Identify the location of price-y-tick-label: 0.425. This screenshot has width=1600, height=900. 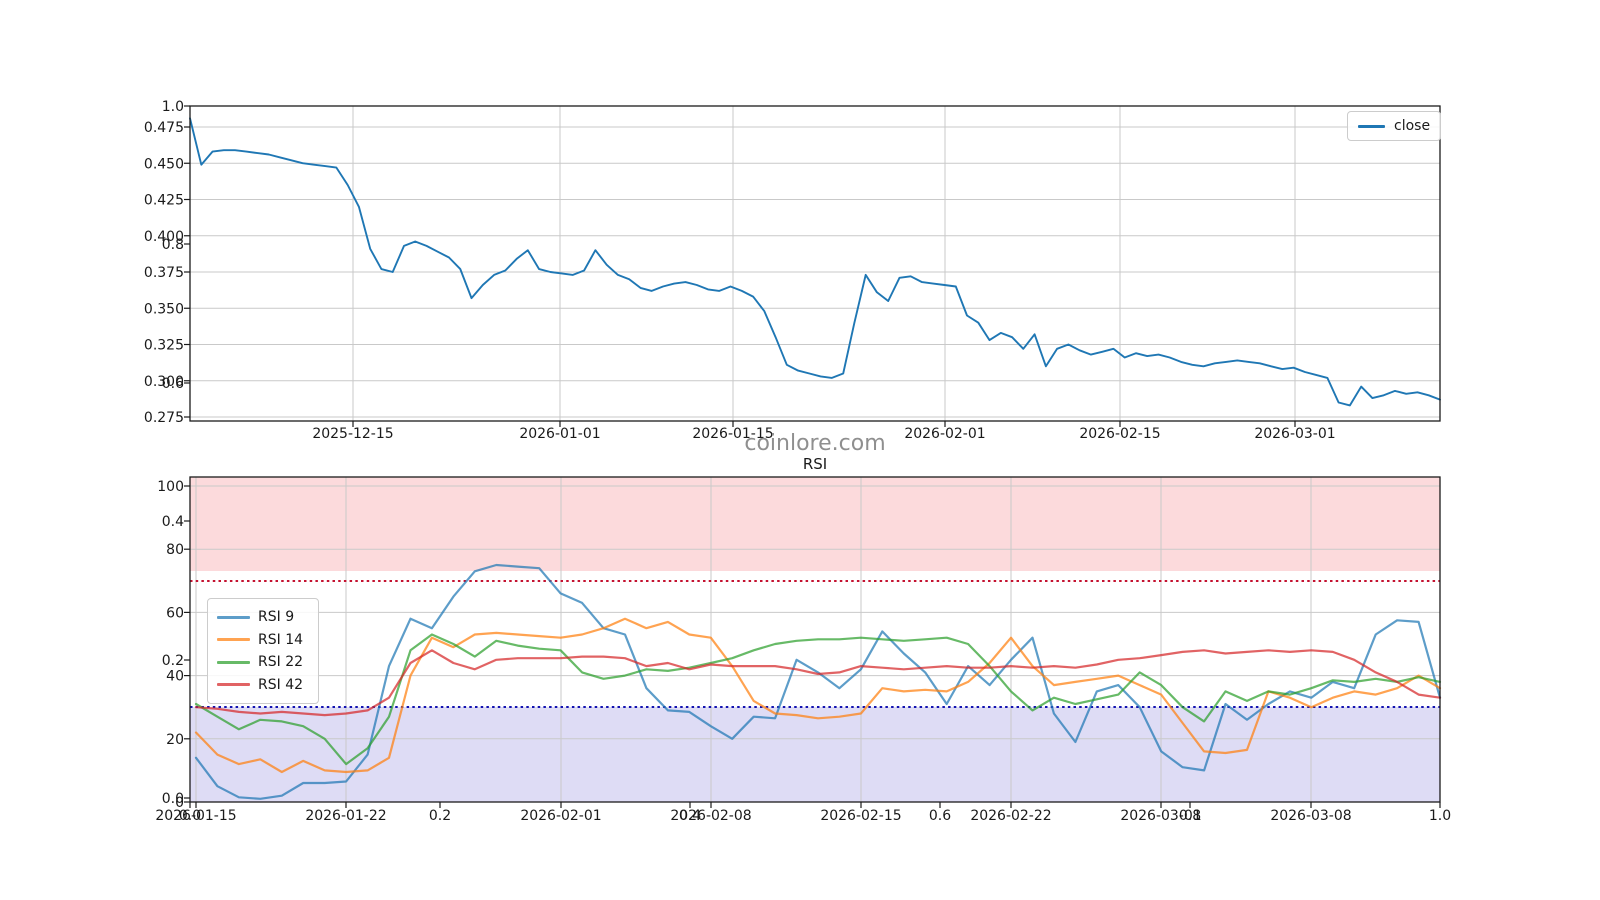
(164, 201).